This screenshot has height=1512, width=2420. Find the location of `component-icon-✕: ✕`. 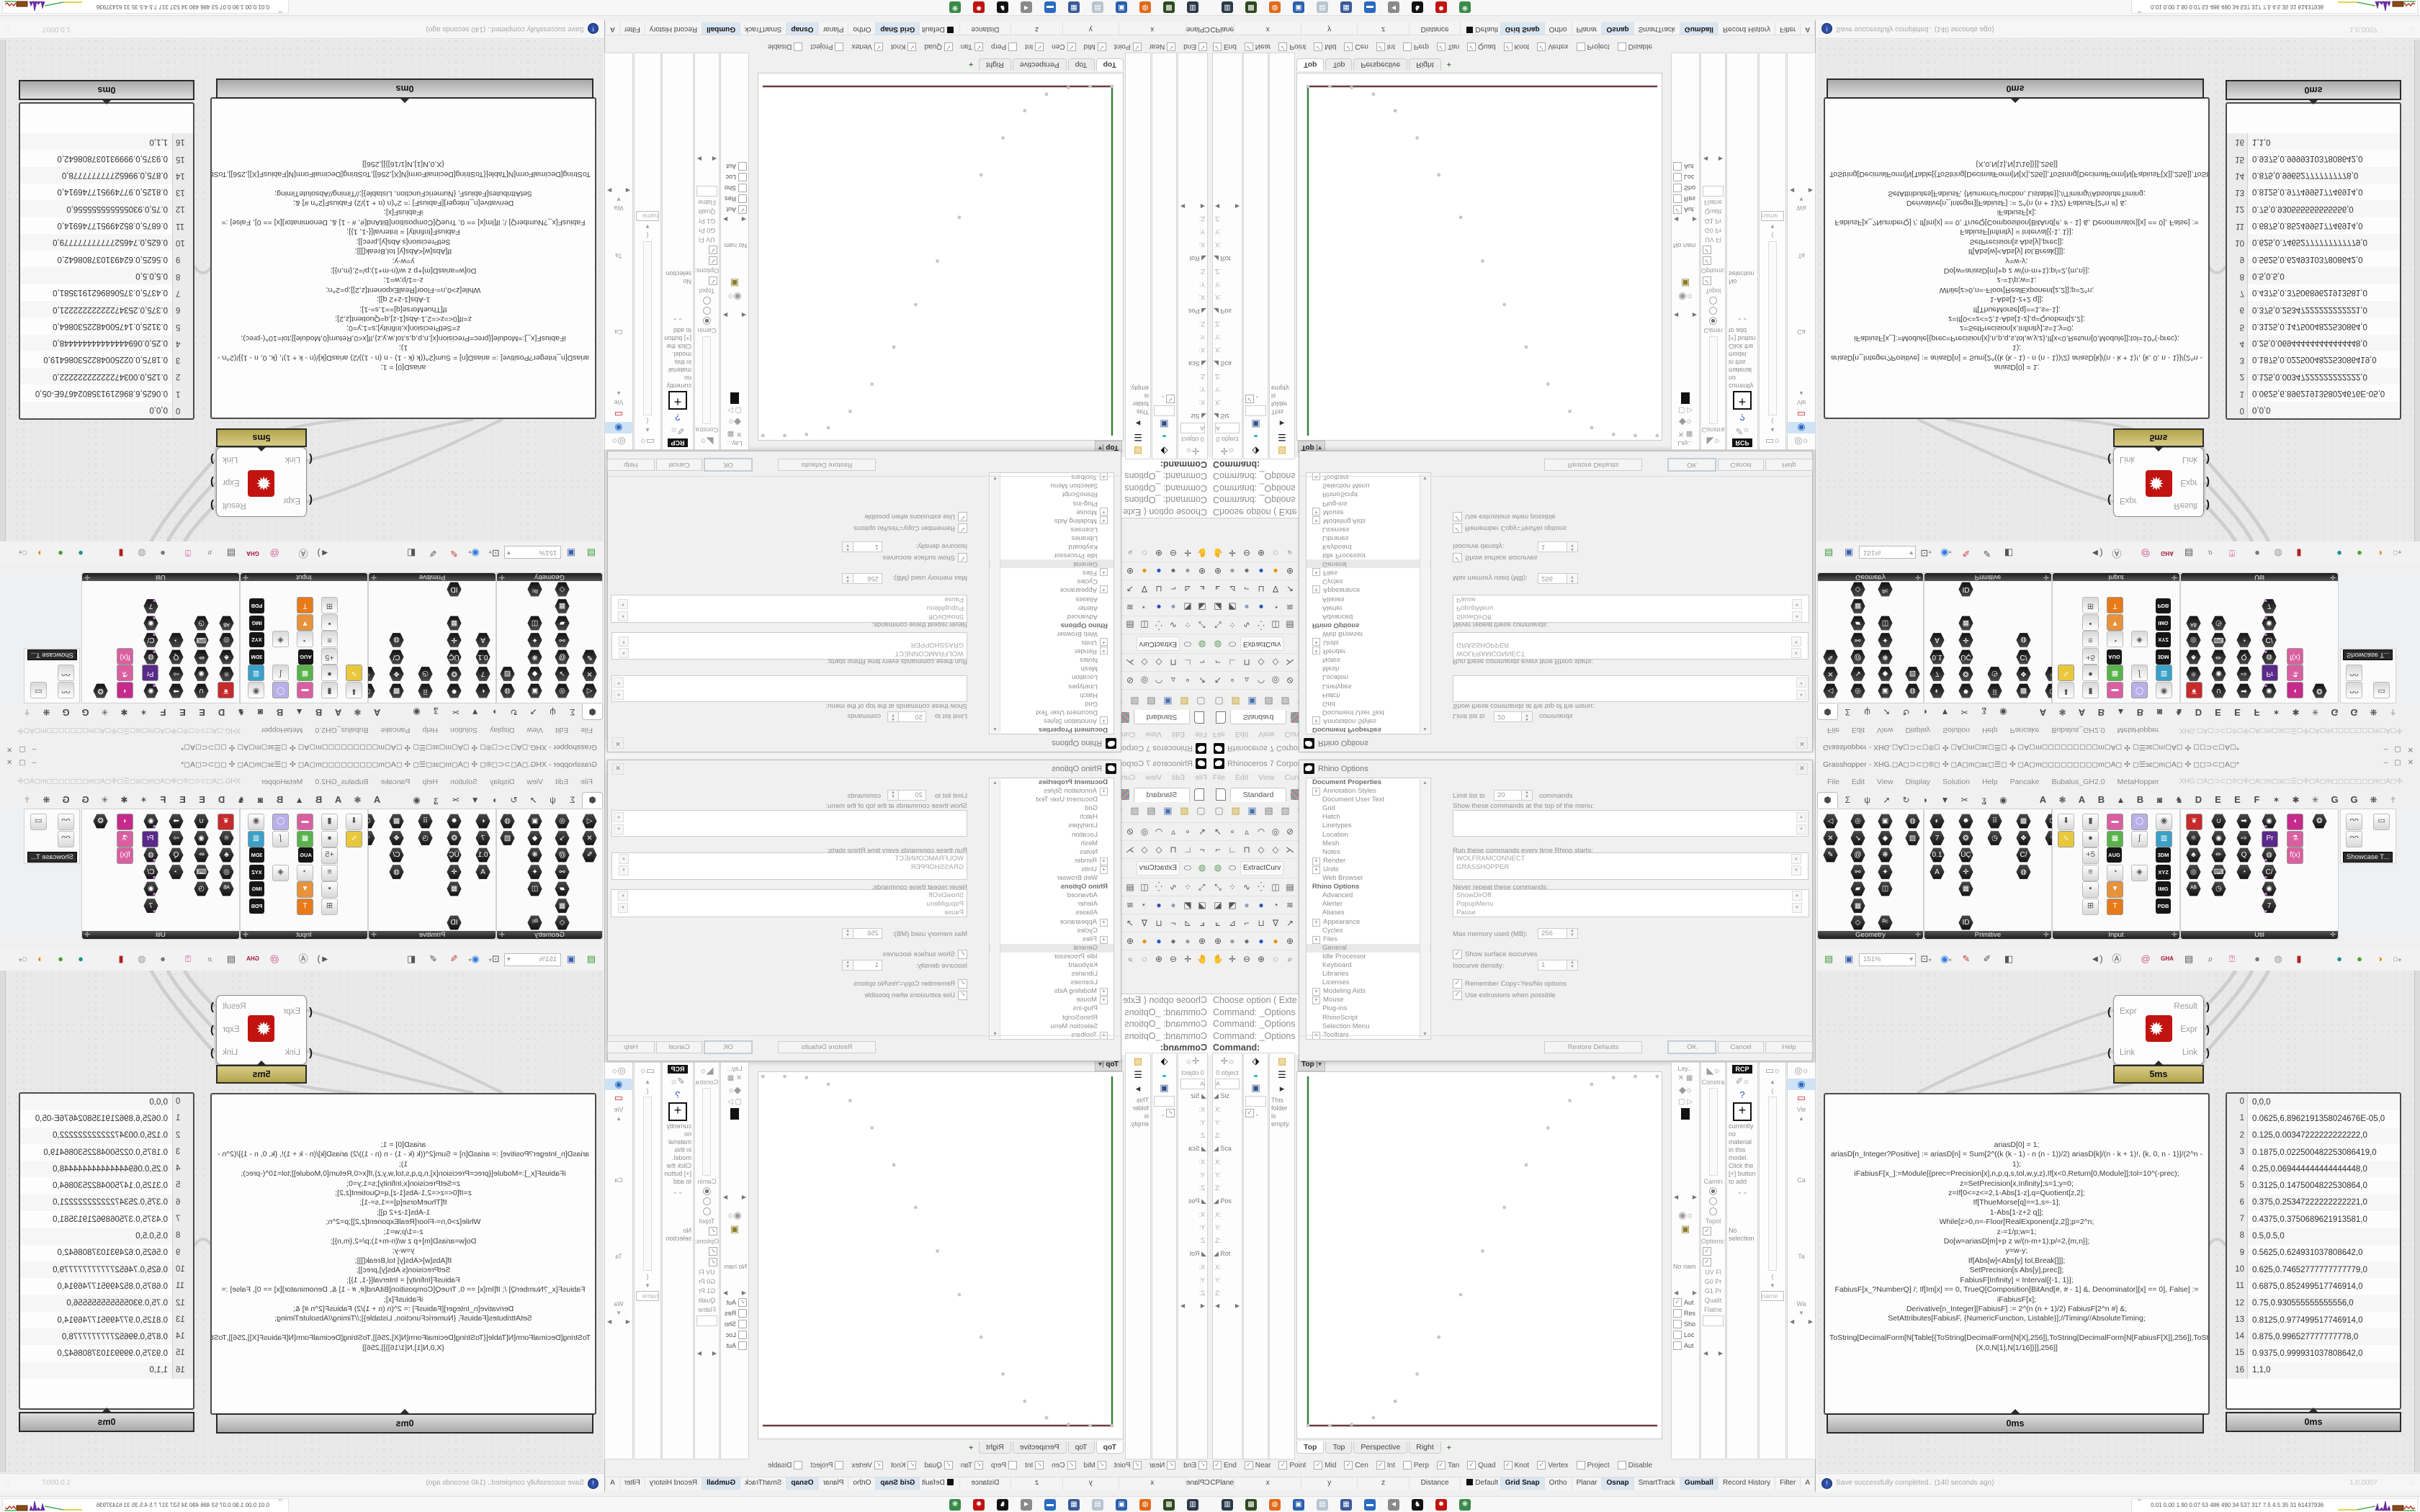

component-icon-✕: ✕ is located at coordinates (1830, 838).